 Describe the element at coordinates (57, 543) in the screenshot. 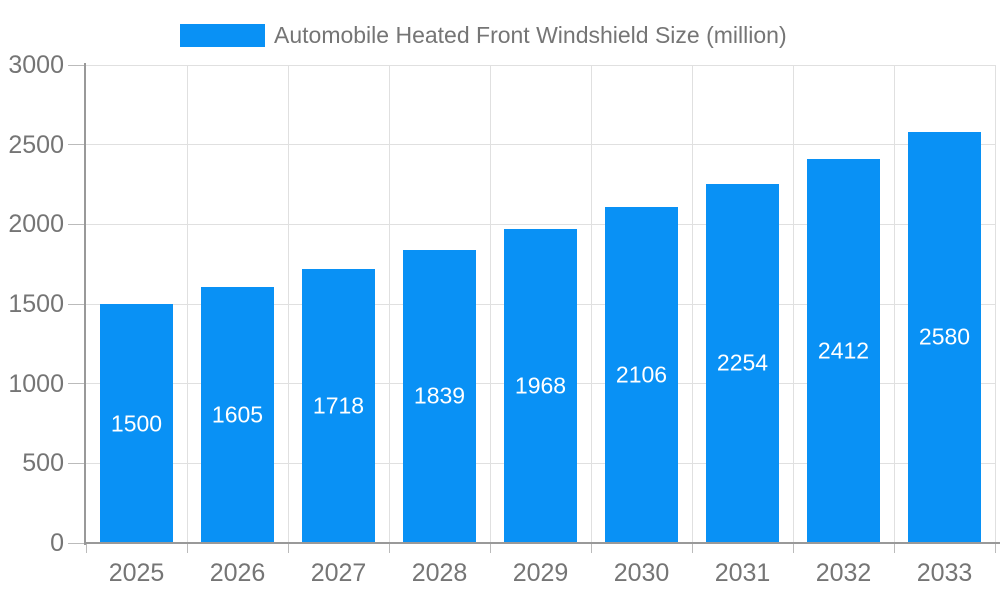

I see `y-tick-label: 0` at that location.